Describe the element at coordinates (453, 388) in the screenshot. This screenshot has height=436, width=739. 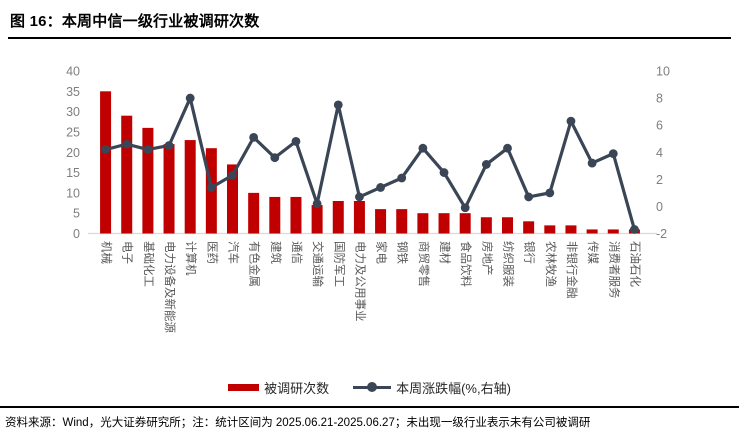
I see `legend-line-label: 本周涨跌幅(%,右轴)` at that location.